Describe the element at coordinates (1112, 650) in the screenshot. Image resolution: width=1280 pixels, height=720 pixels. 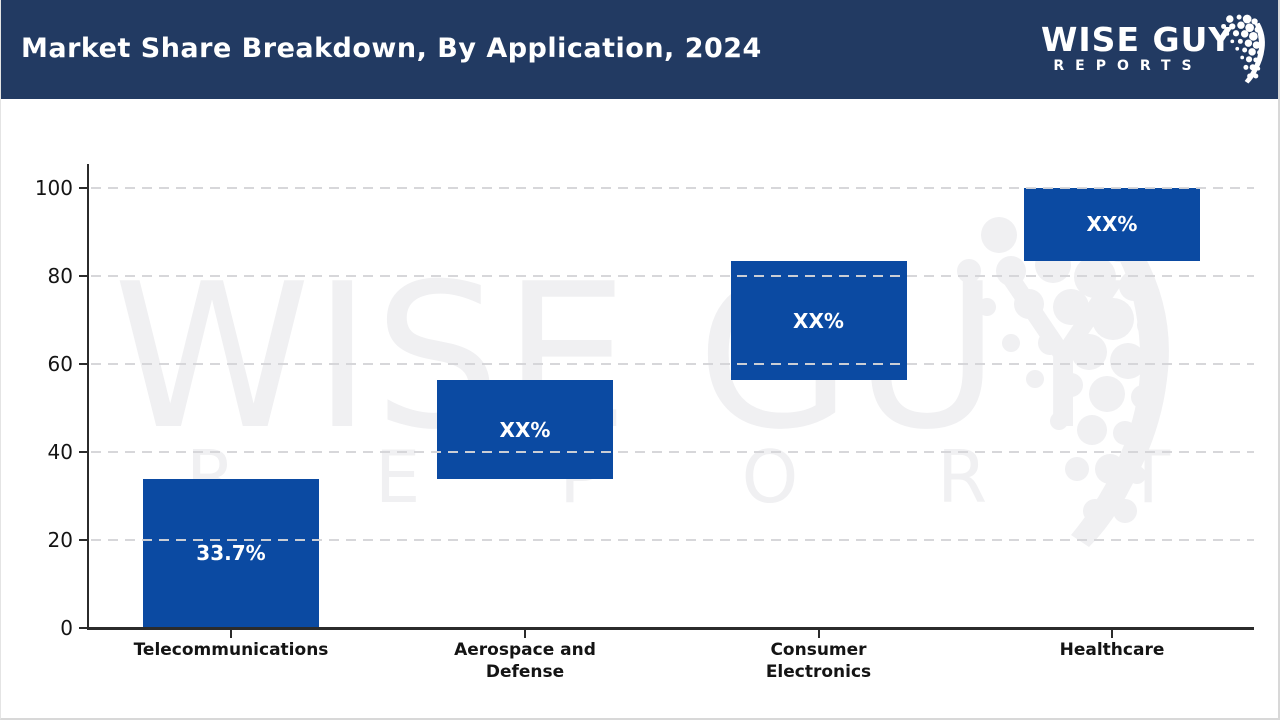
I see `x-category-label: Healthcare` at that location.